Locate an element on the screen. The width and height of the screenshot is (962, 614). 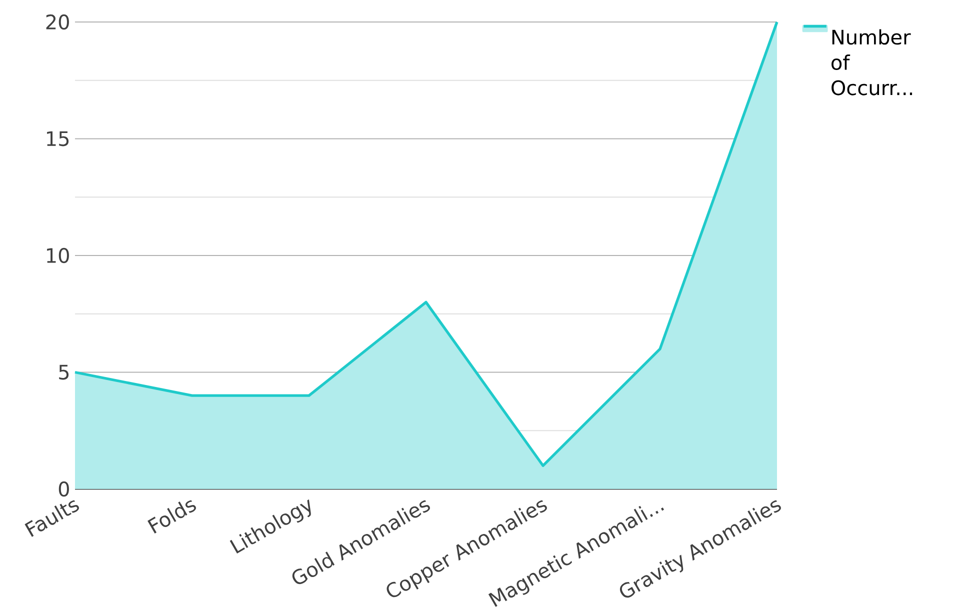
y-tick-label: 15 is located at coordinates (58, 138).